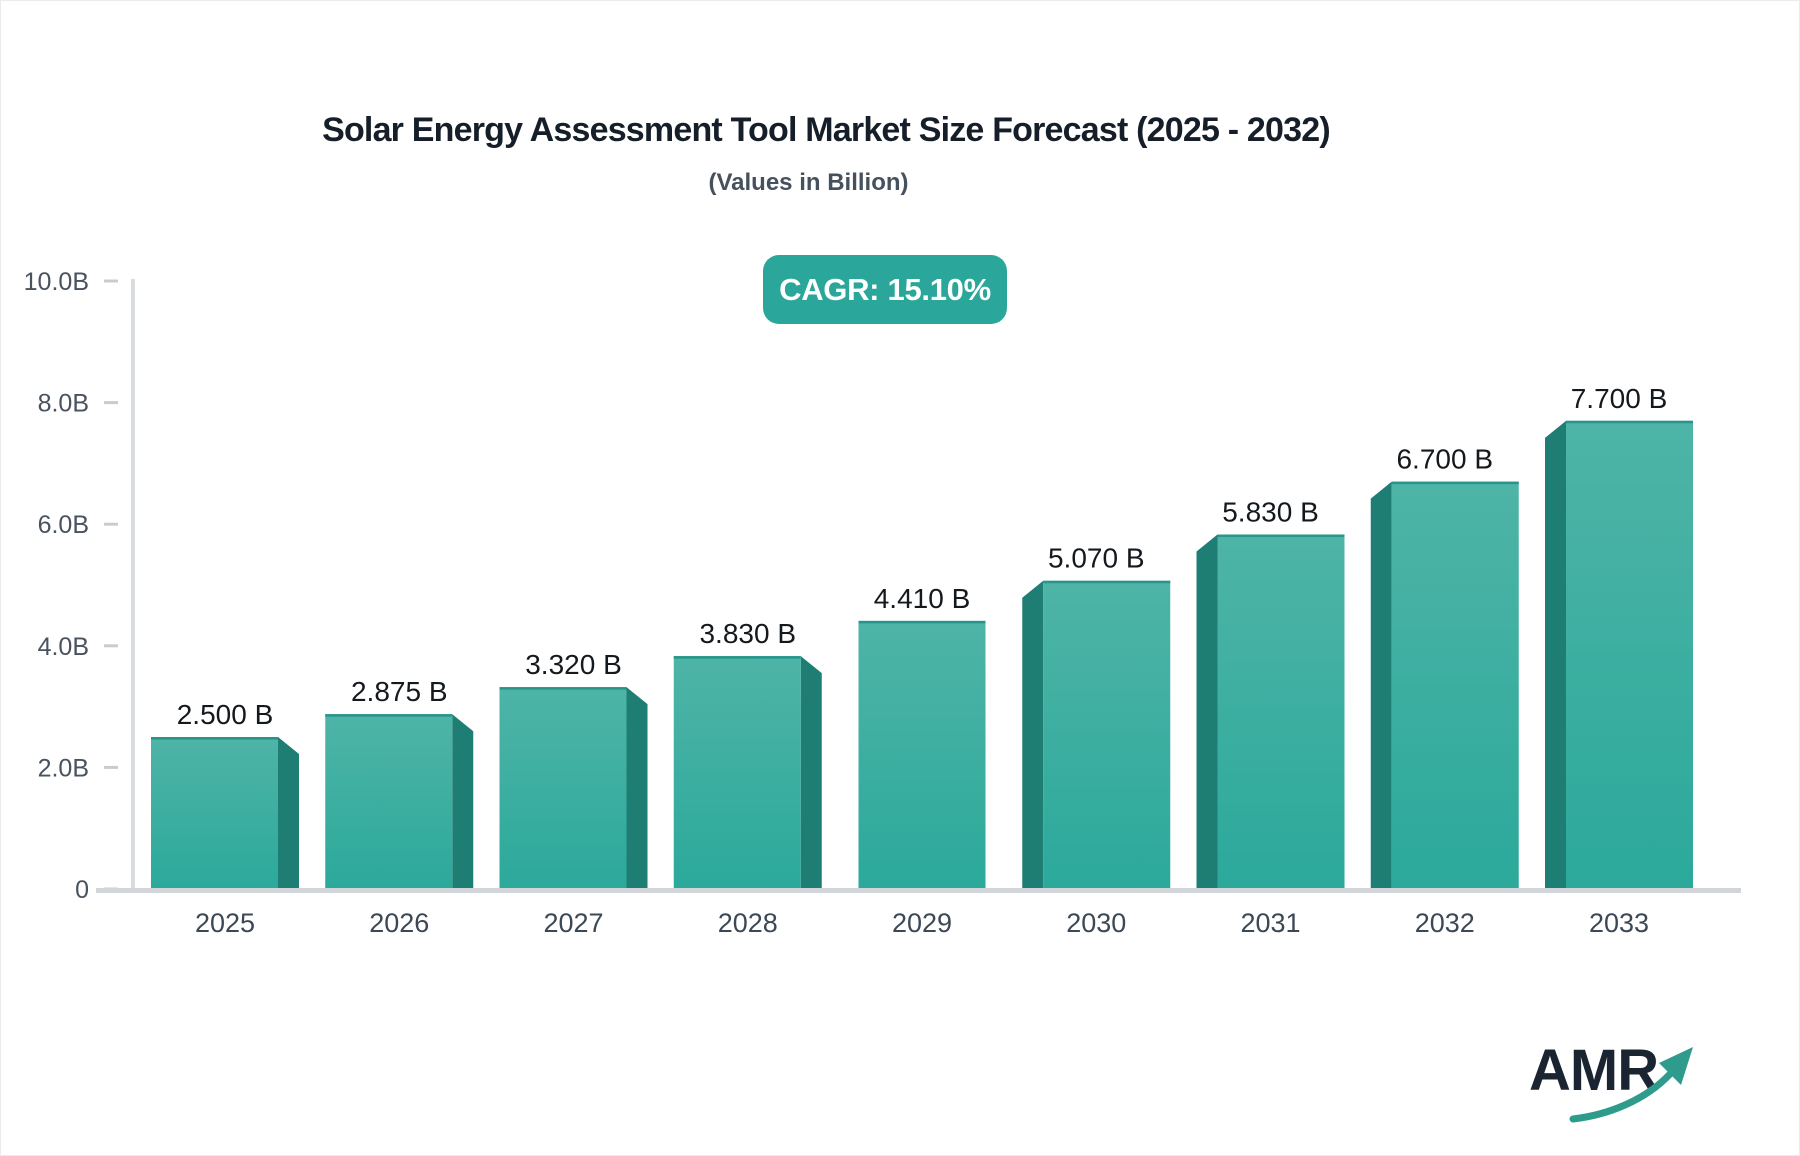 The image size is (1800, 1156). What do you see at coordinates (1096, 558) in the screenshot?
I see `bar-value-label: 5.070 B` at bounding box center [1096, 558].